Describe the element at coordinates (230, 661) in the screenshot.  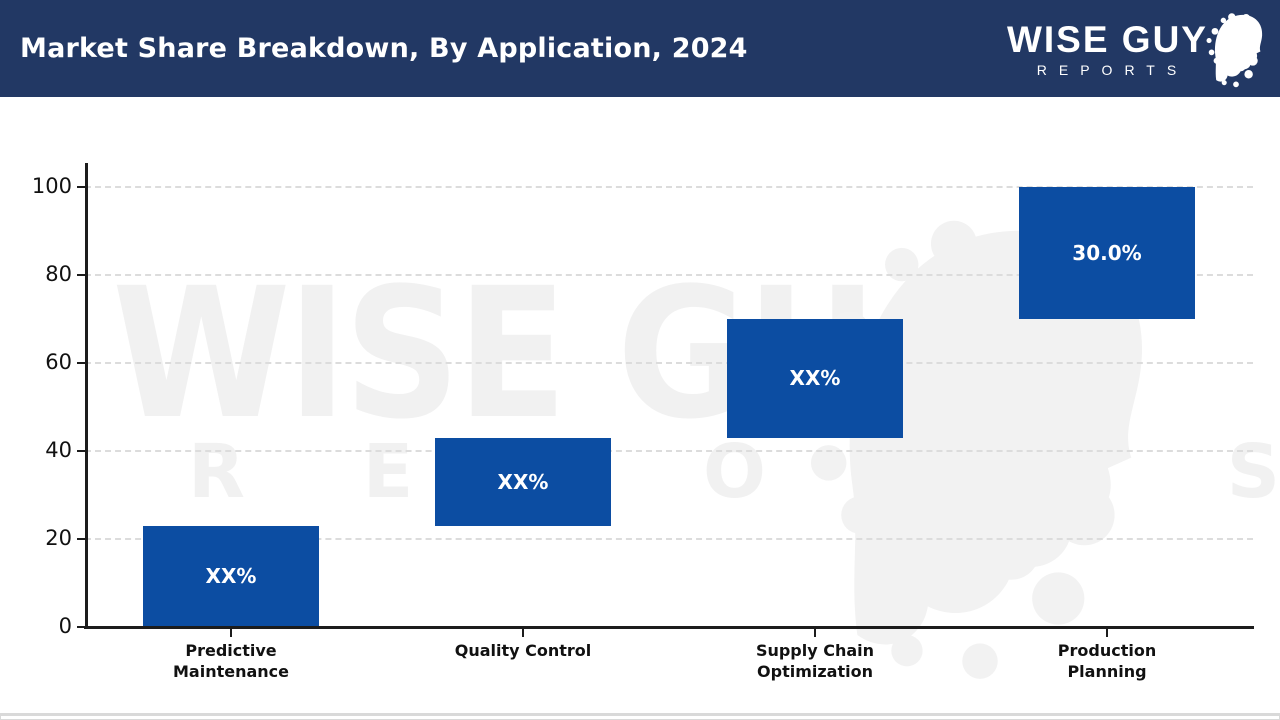
I see `x-category-label-predictive-maintenance: Predictive Maintenance` at that location.